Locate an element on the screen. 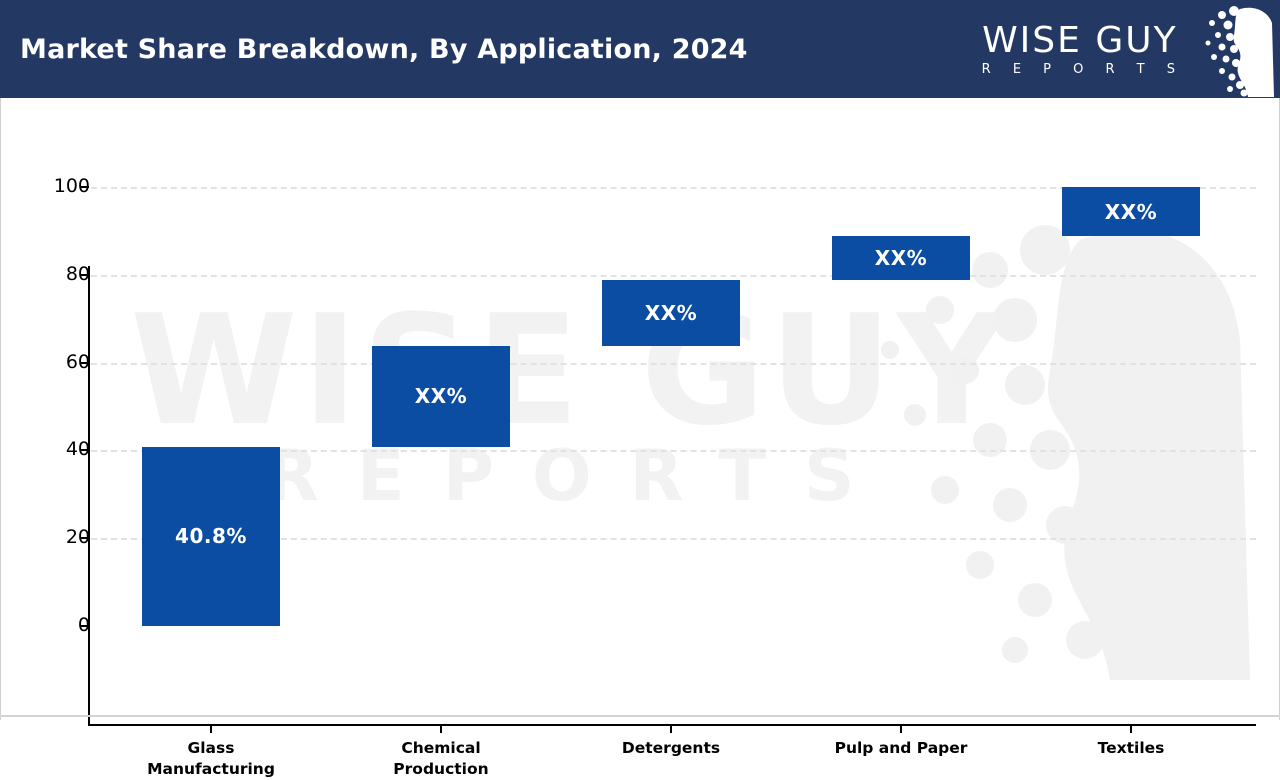  bar-detergents: XX% is located at coordinates (671, 313).